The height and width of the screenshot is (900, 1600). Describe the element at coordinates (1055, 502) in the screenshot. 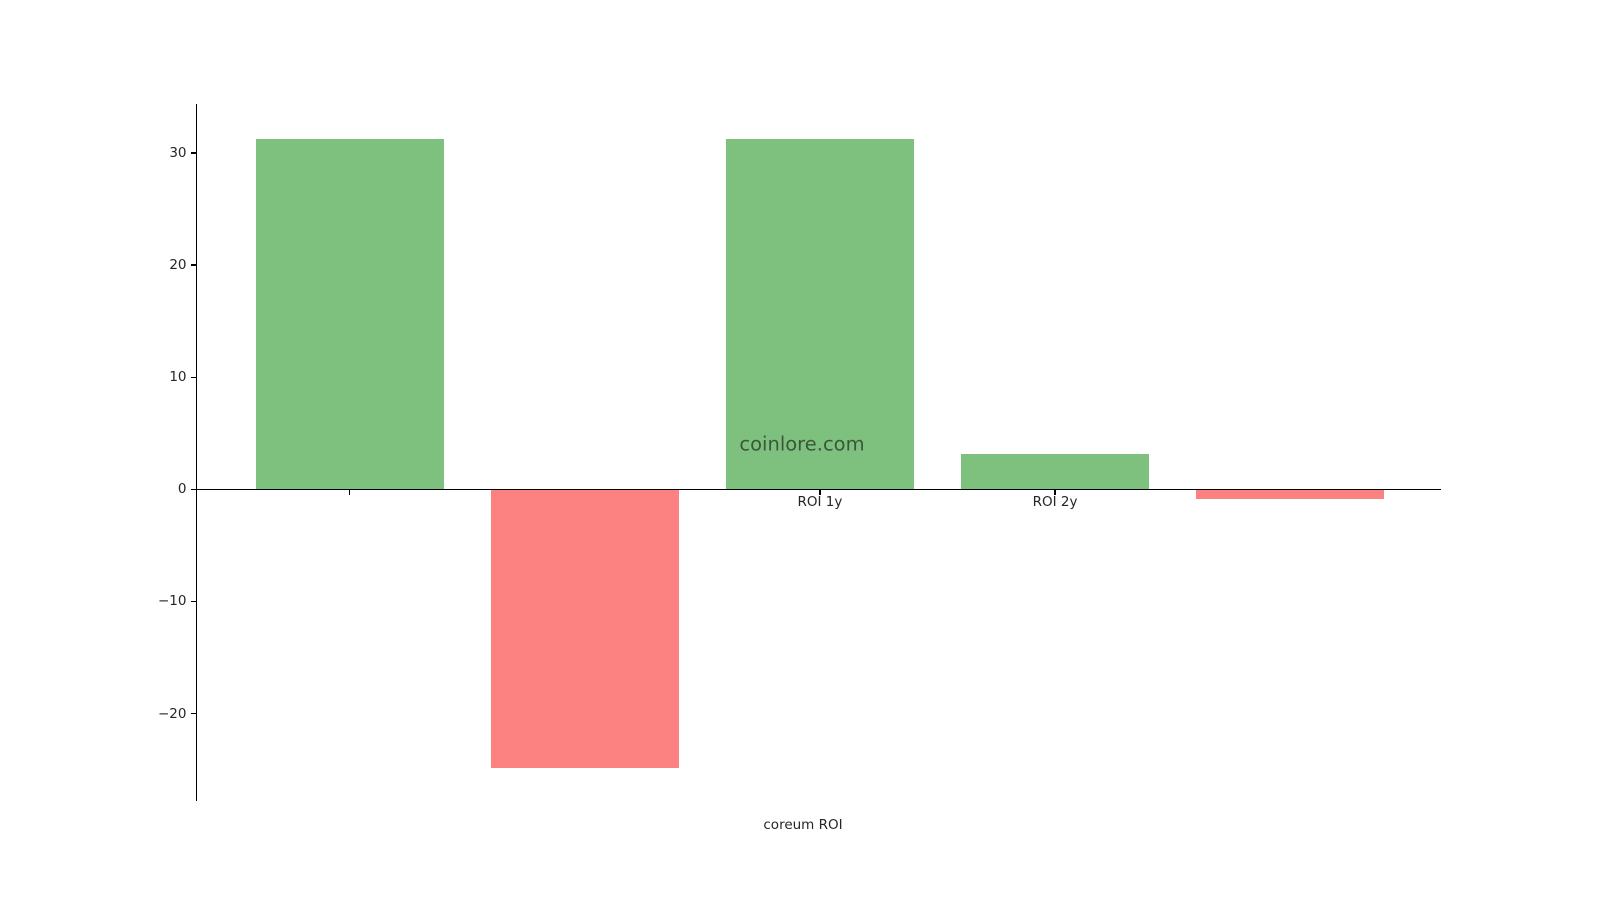

I see `x-tick-label: ROI 2y` at that location.